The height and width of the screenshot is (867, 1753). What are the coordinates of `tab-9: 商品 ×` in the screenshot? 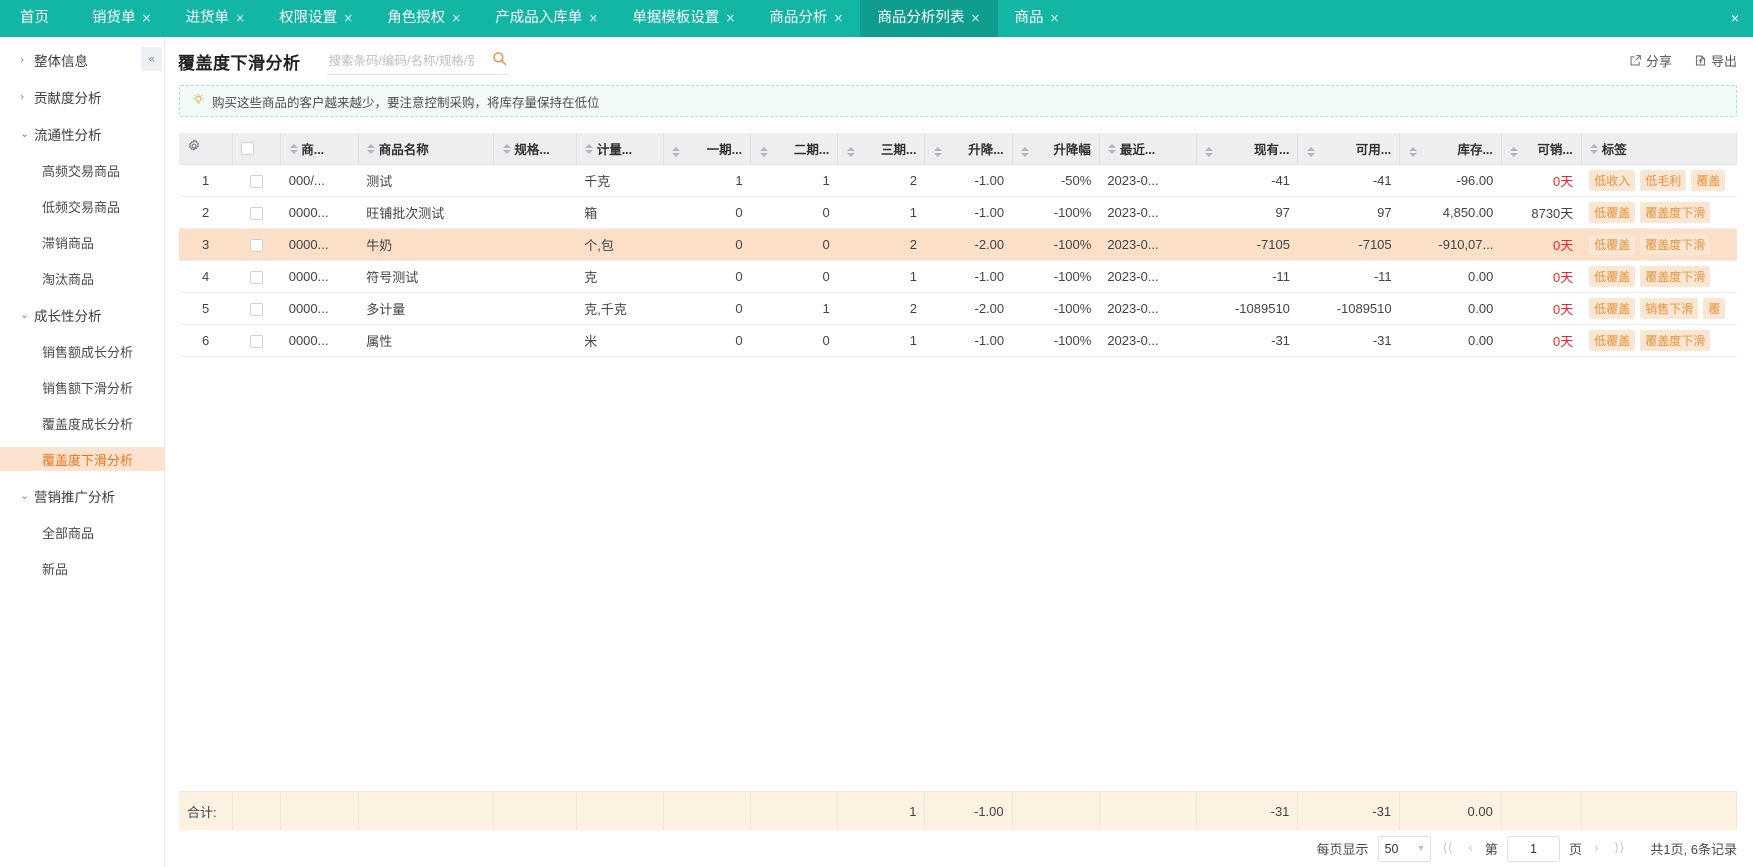 It's located at (1037, 18).